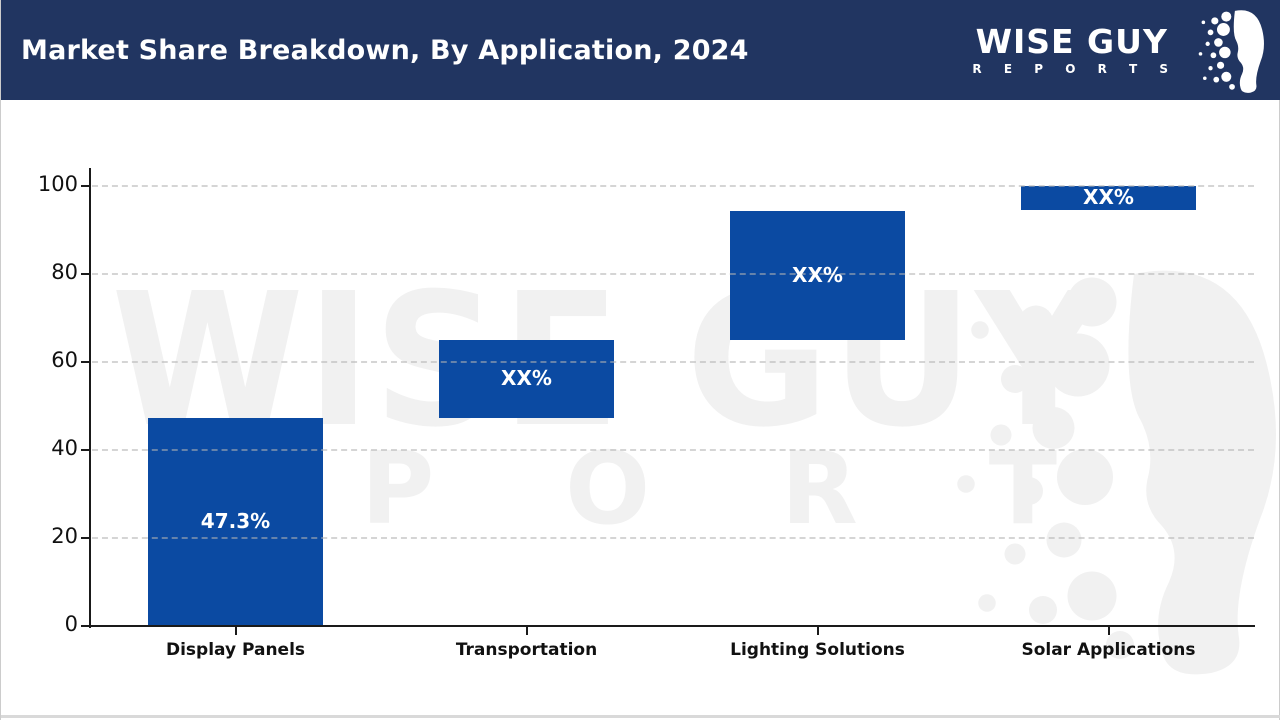  I want to click on y-tick-label-40: 40, so click(64, 448).